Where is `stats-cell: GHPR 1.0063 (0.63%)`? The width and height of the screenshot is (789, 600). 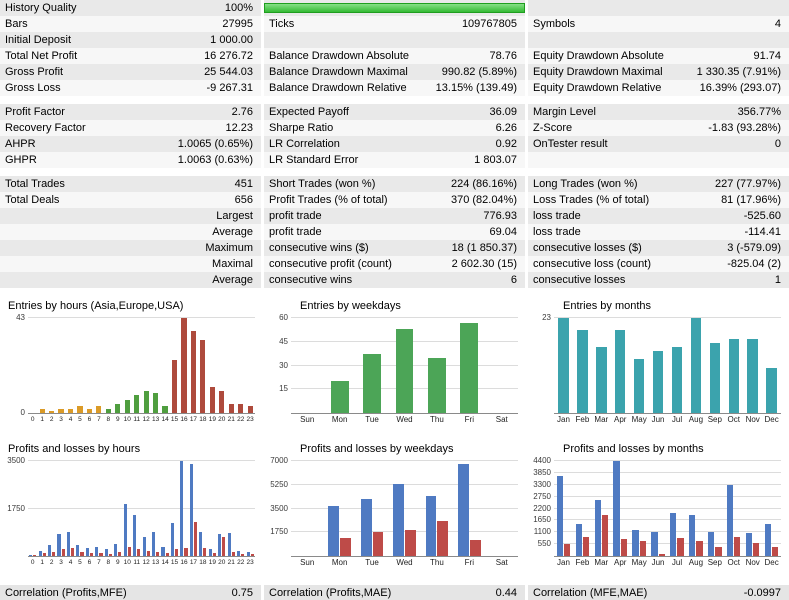 stats-cell: GHPR 1.0063 (0.63%) is located at coordinates (130, 160).